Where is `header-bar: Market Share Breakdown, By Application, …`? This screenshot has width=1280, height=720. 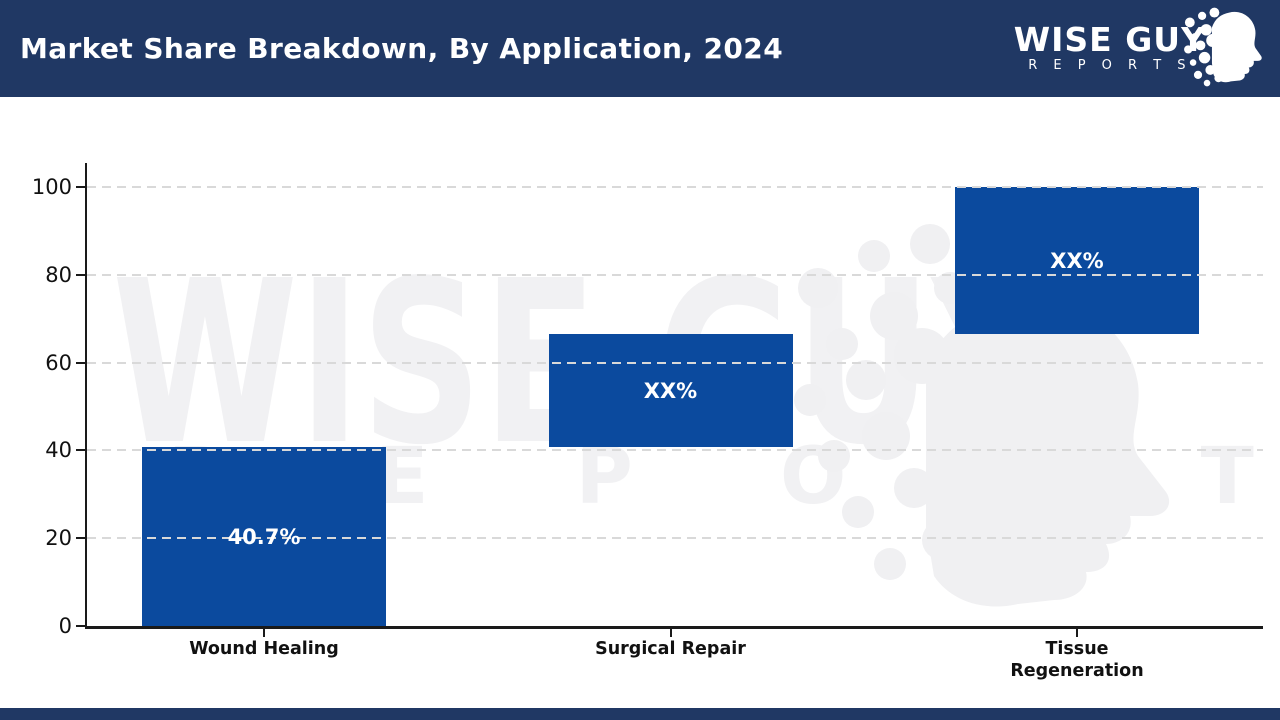
header-bar: Market Share Breakdown, By Application, … is located at coordinates (640, 48).